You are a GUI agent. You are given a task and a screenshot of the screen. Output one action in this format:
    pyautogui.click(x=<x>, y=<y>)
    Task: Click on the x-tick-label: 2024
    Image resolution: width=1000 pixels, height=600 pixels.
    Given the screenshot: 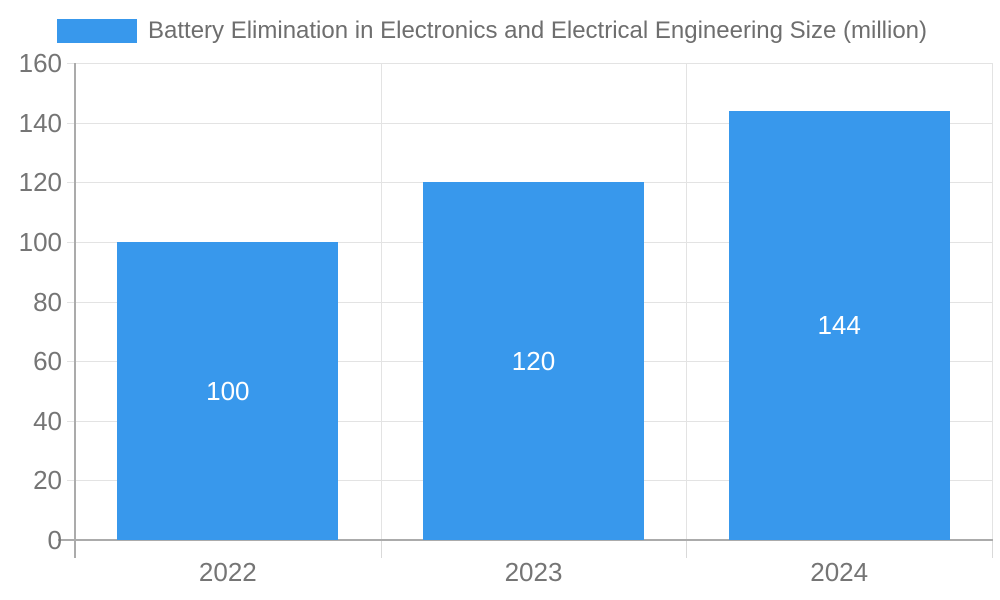 What is the action you would take?
    pyautogui.click(x=839, y=572)
    